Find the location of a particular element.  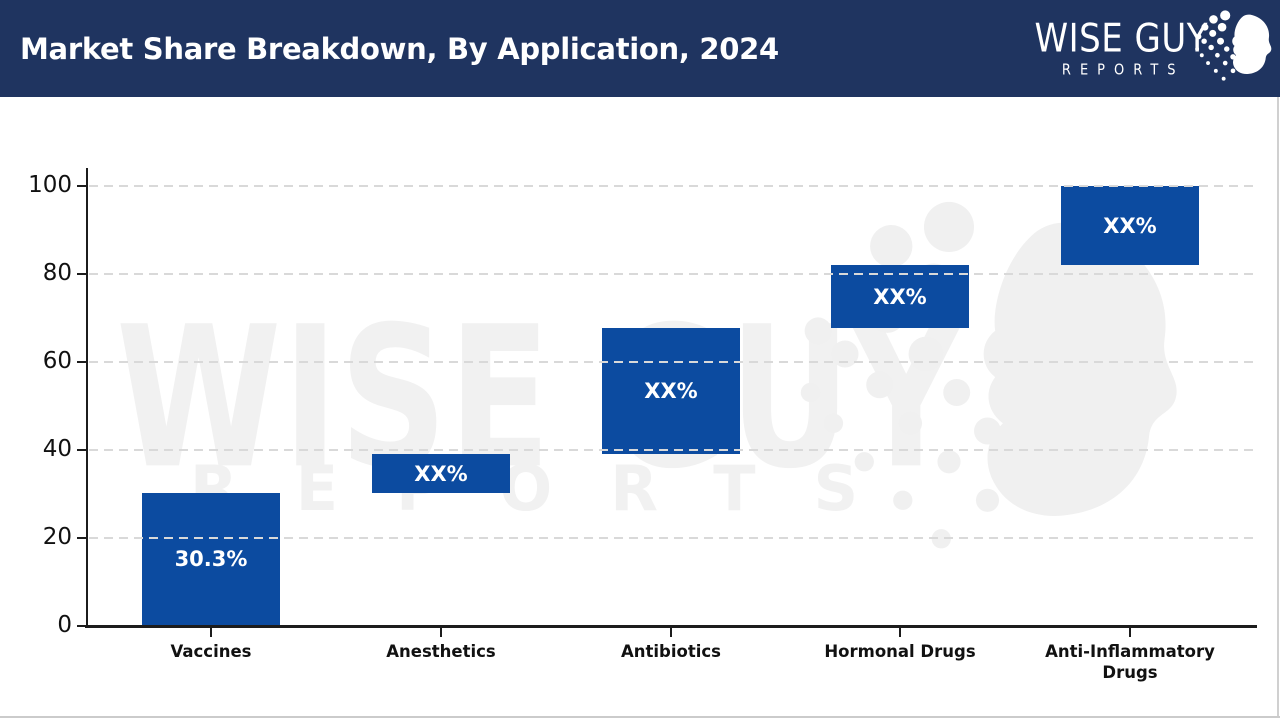

x-axis-category-label: Antibiotics is located at coordinates (670, 651).